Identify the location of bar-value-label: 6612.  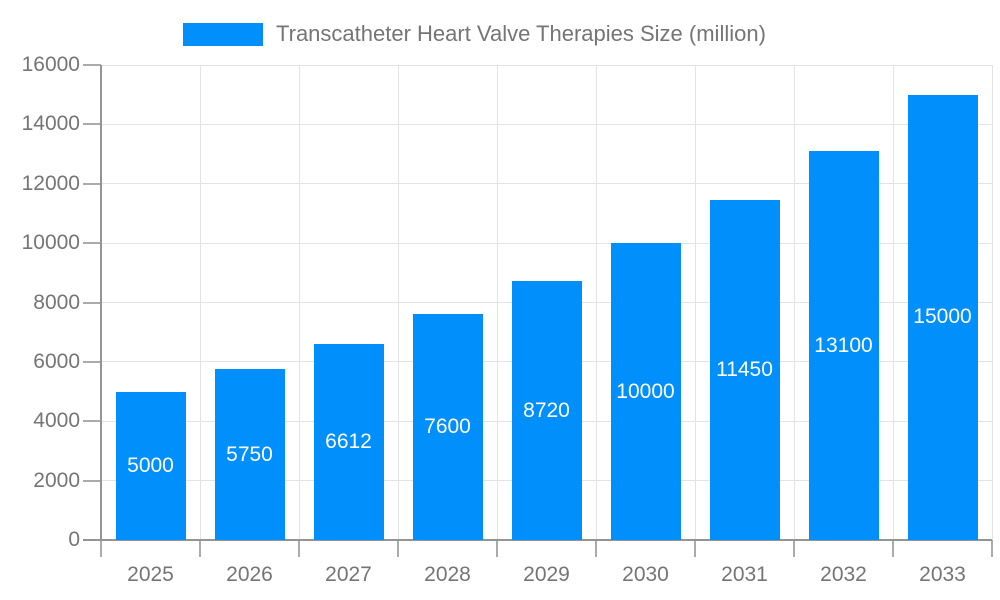
(348, 441).